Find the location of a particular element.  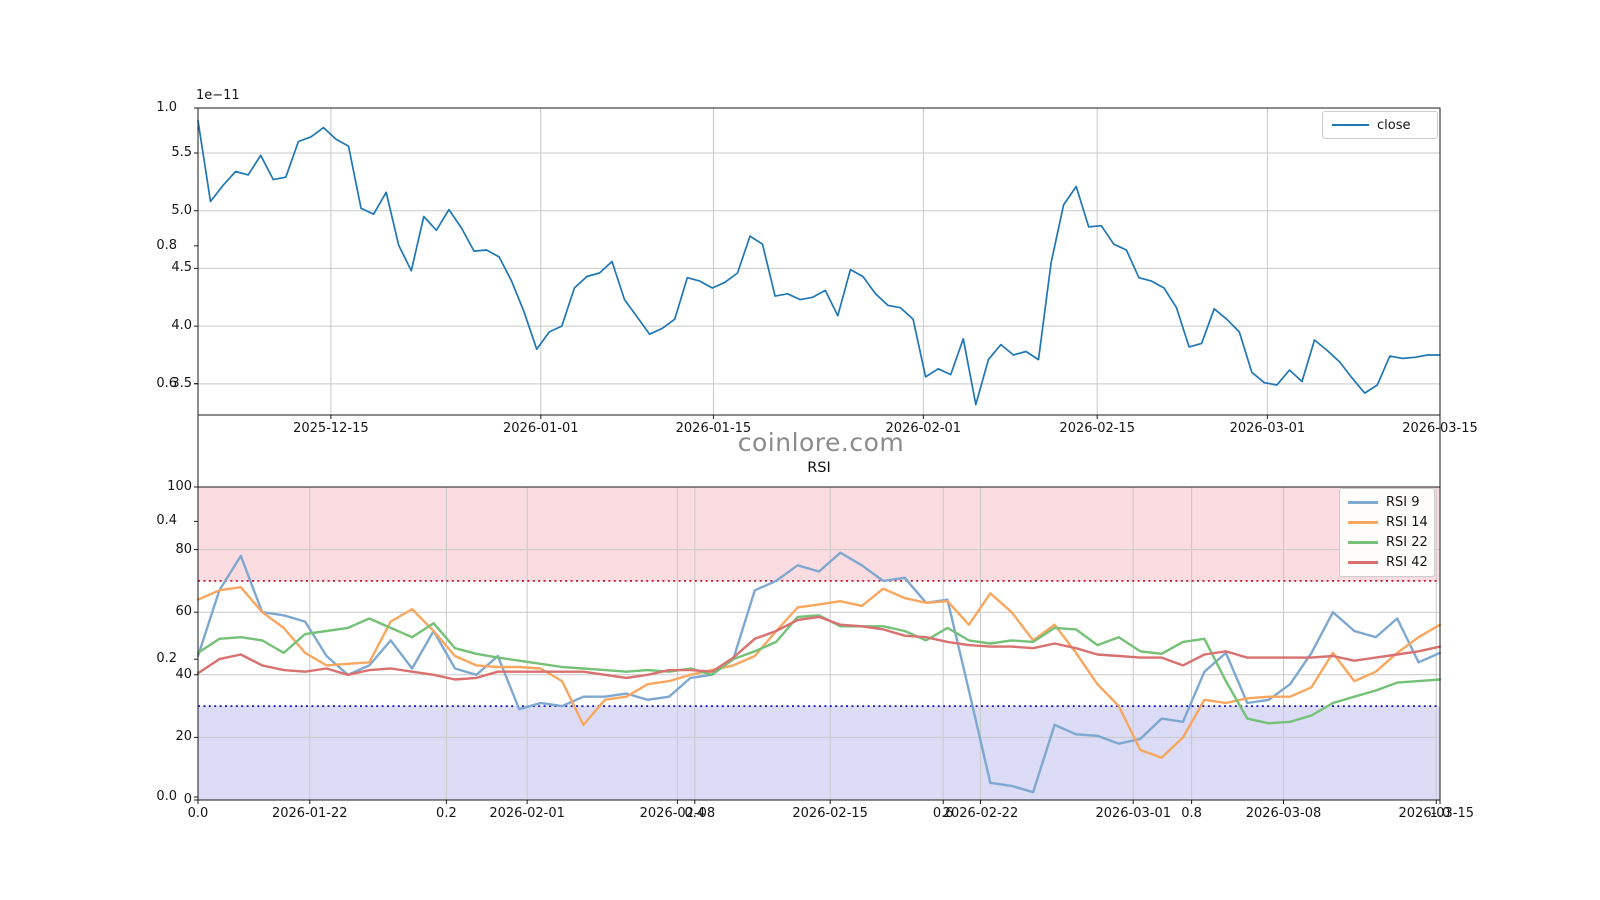

overbought-band is located at coordinates (819, 534).